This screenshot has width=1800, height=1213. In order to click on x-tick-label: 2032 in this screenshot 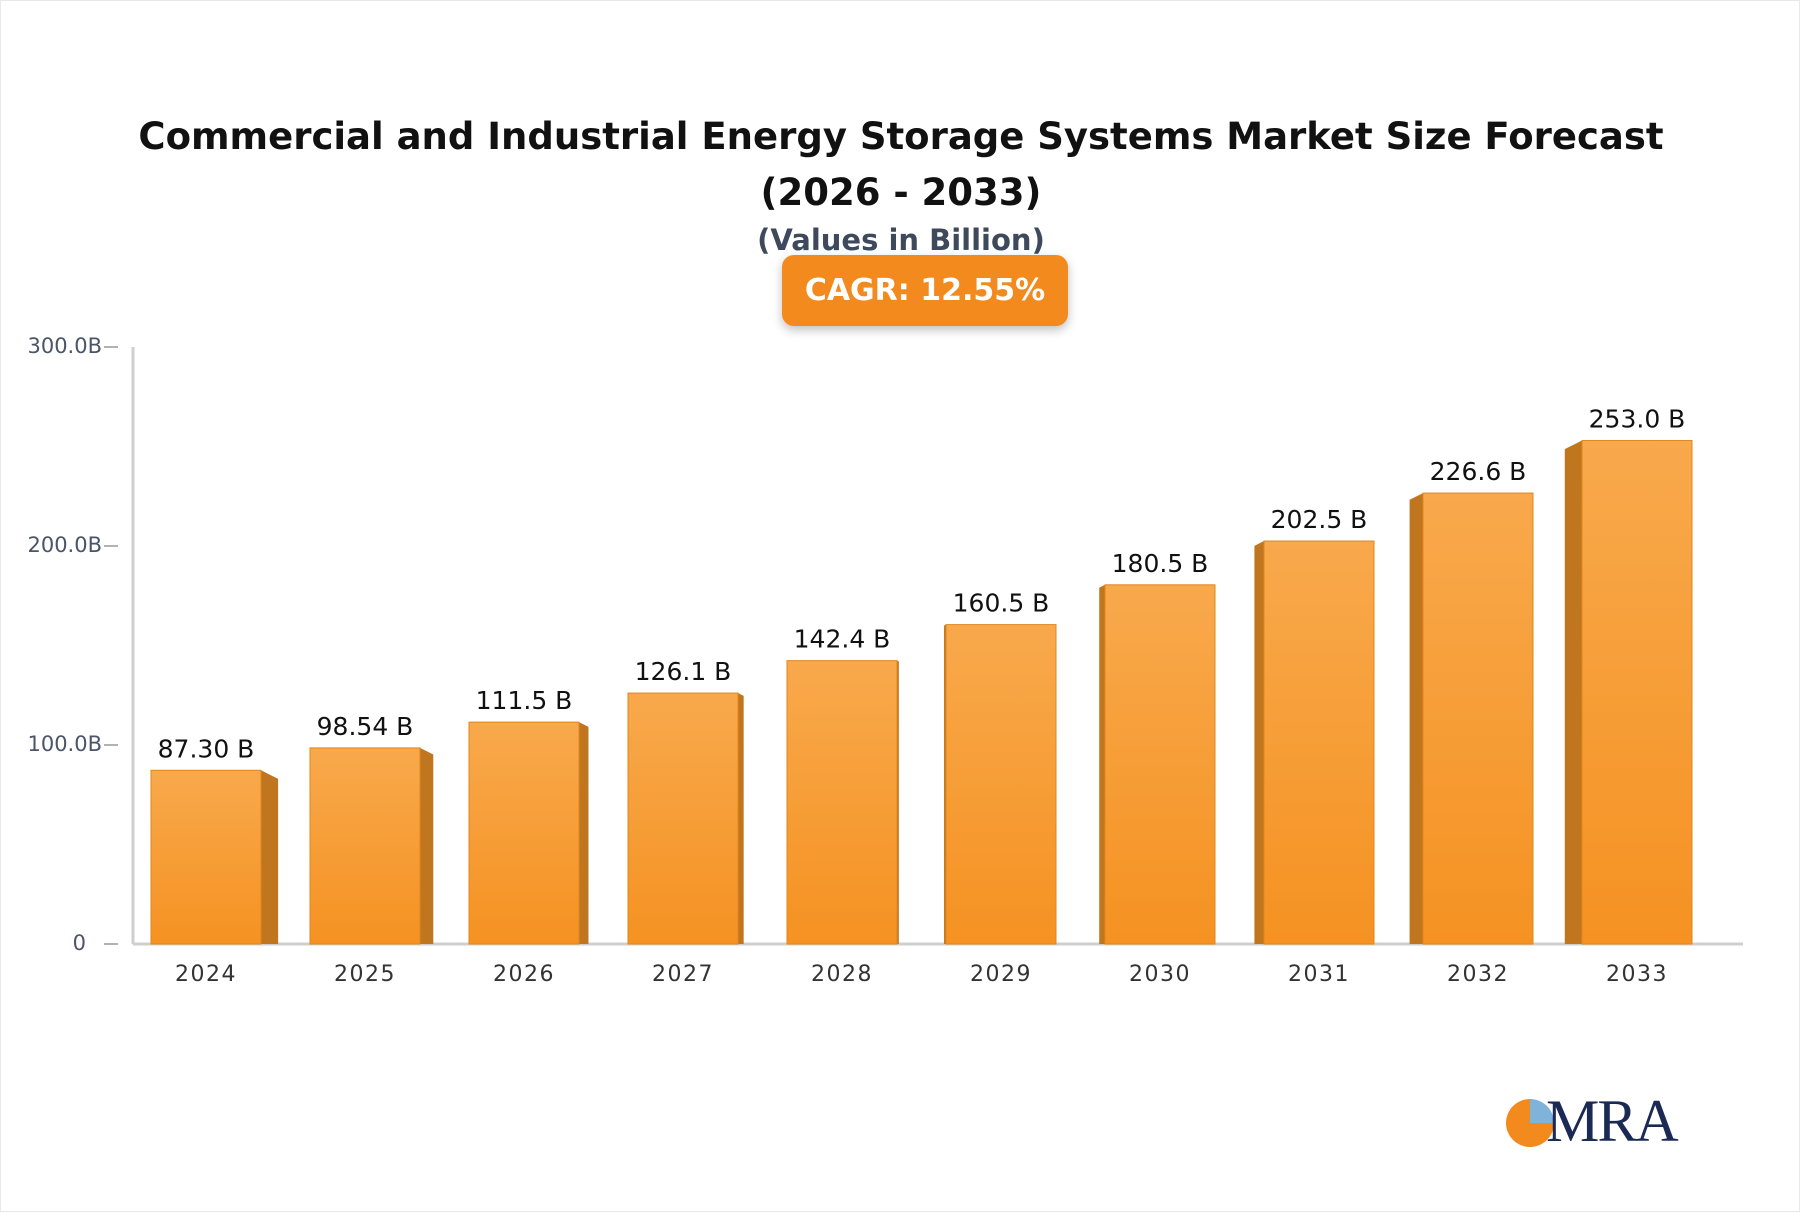, I will do `click(1478, 974)`.